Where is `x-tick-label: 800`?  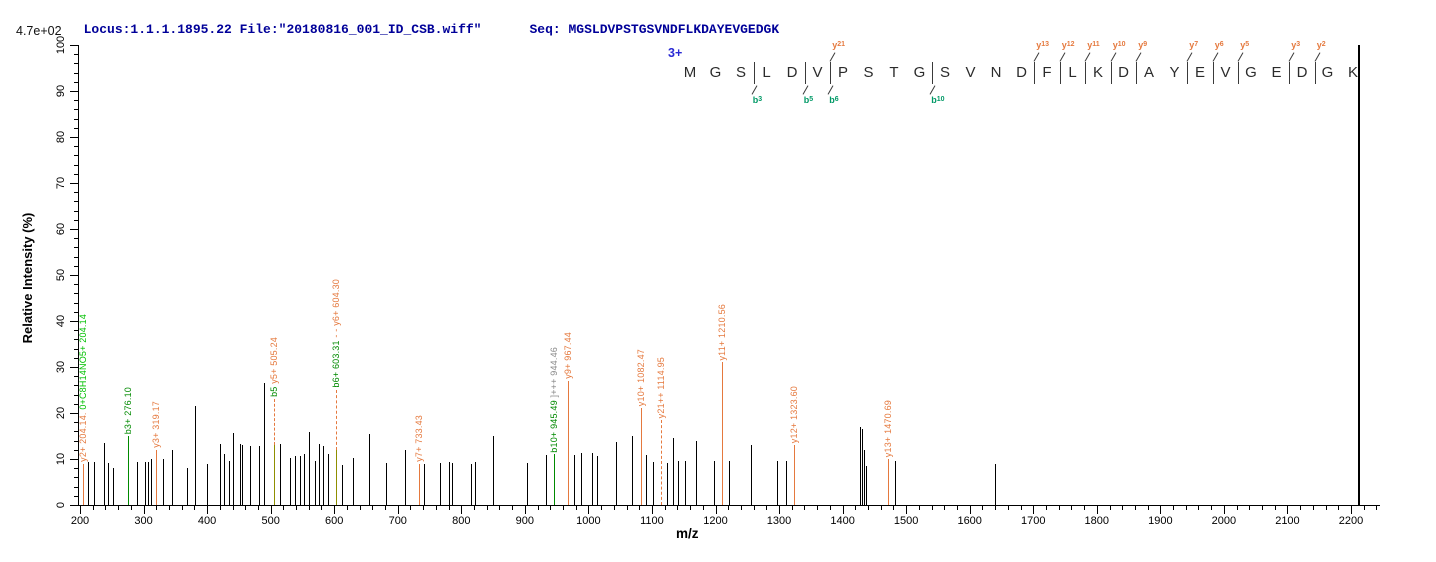
x-tick-label: 800 is located at coordinates (461, 521).